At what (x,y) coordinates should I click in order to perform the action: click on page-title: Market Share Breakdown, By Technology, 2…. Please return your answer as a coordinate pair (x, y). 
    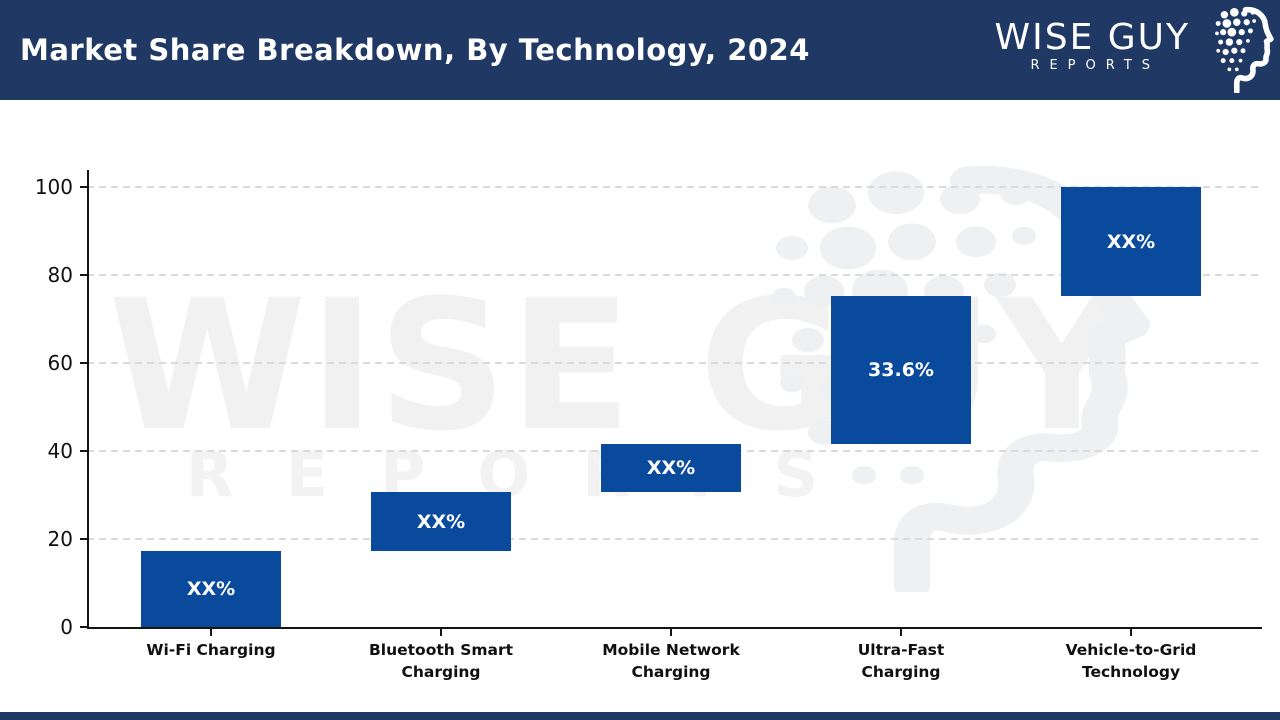
    Looking at the image, I should click on (415, 50).